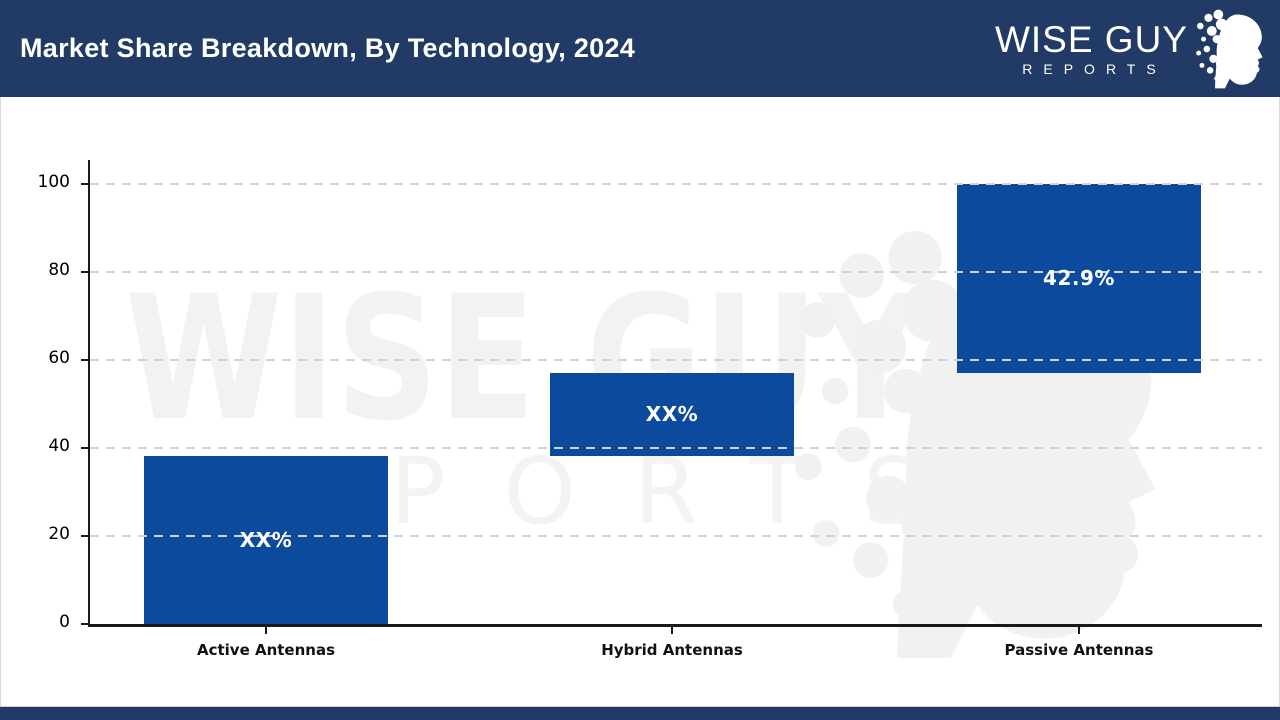 The height and width of the screenshot is (720, 1280). I want to click on y-axis-tick-60: 60, so click(59, 358).